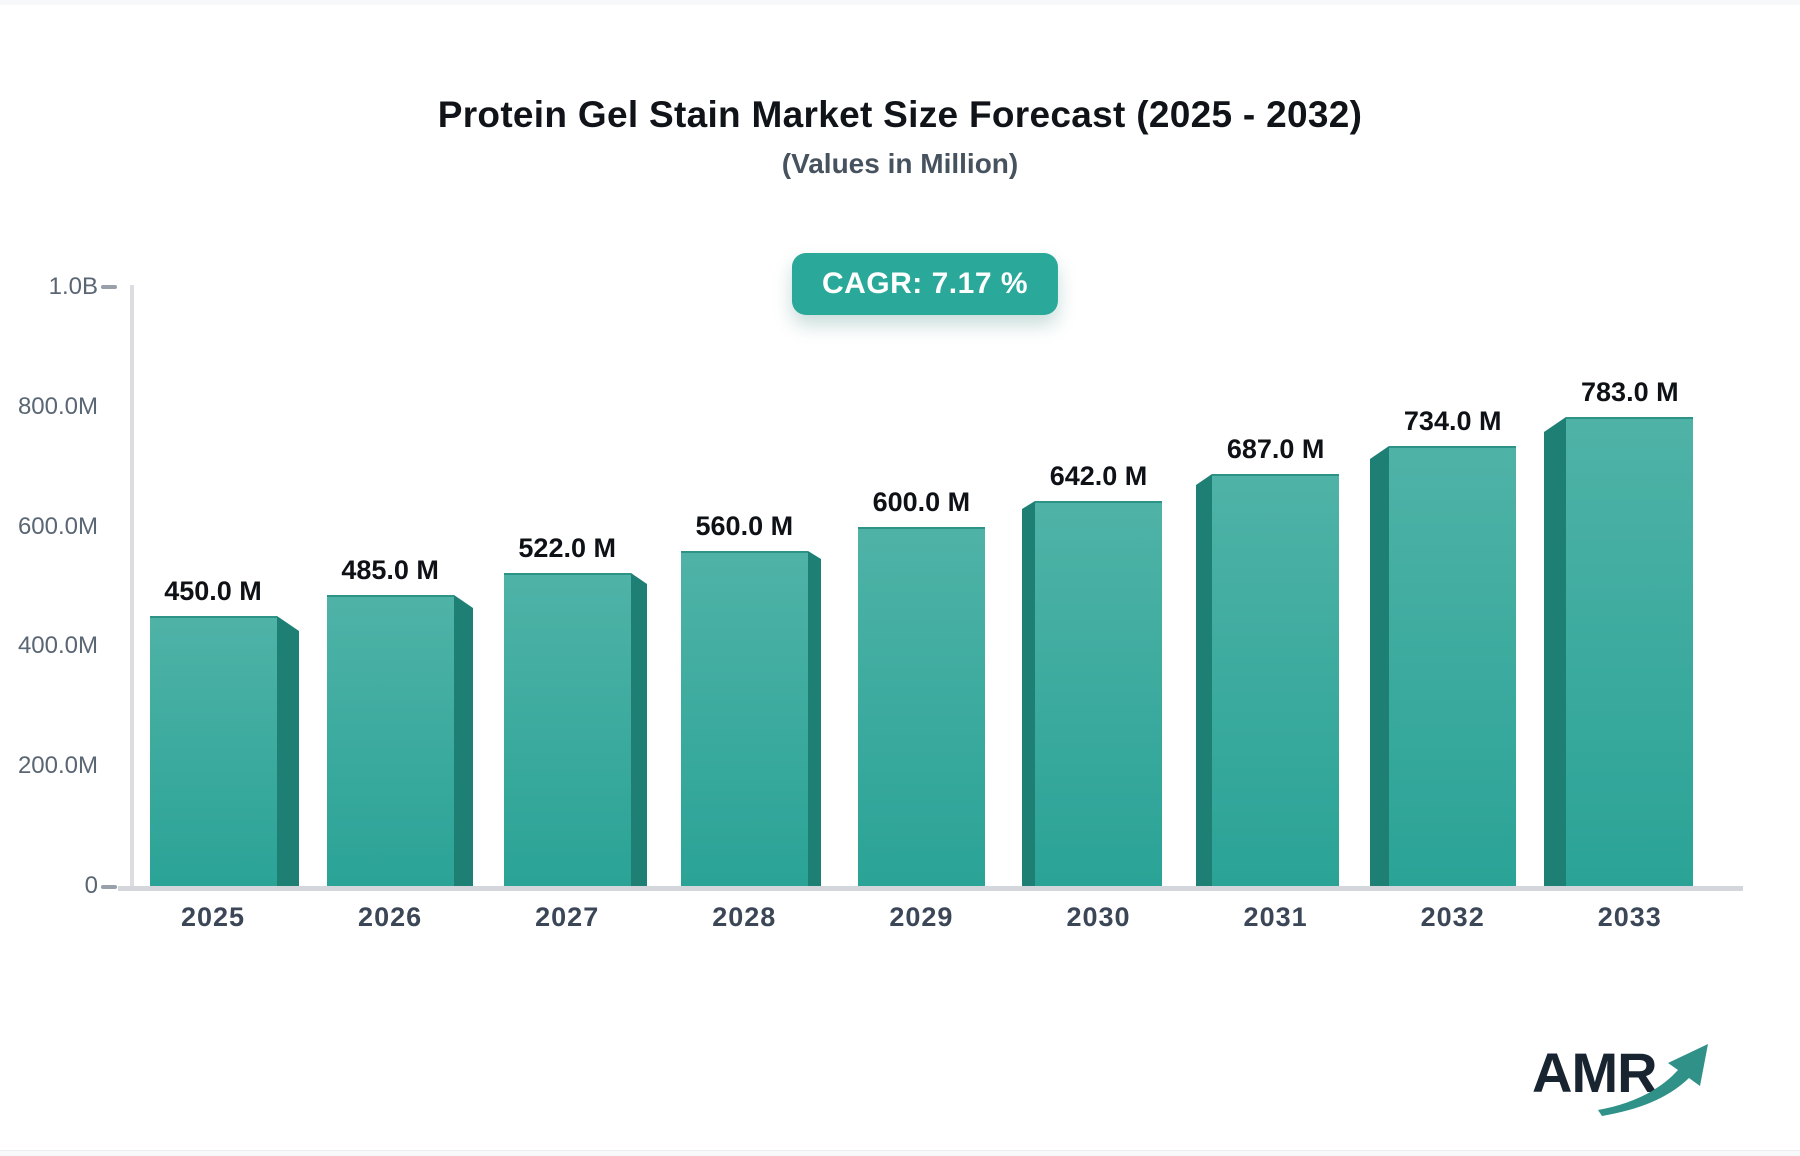 The width and height of the screenshot is (1800, 1156). What do you see at coordinates (744, 718) in the screenshot?
I see `bar-2028` at bounding box center [744, 718].